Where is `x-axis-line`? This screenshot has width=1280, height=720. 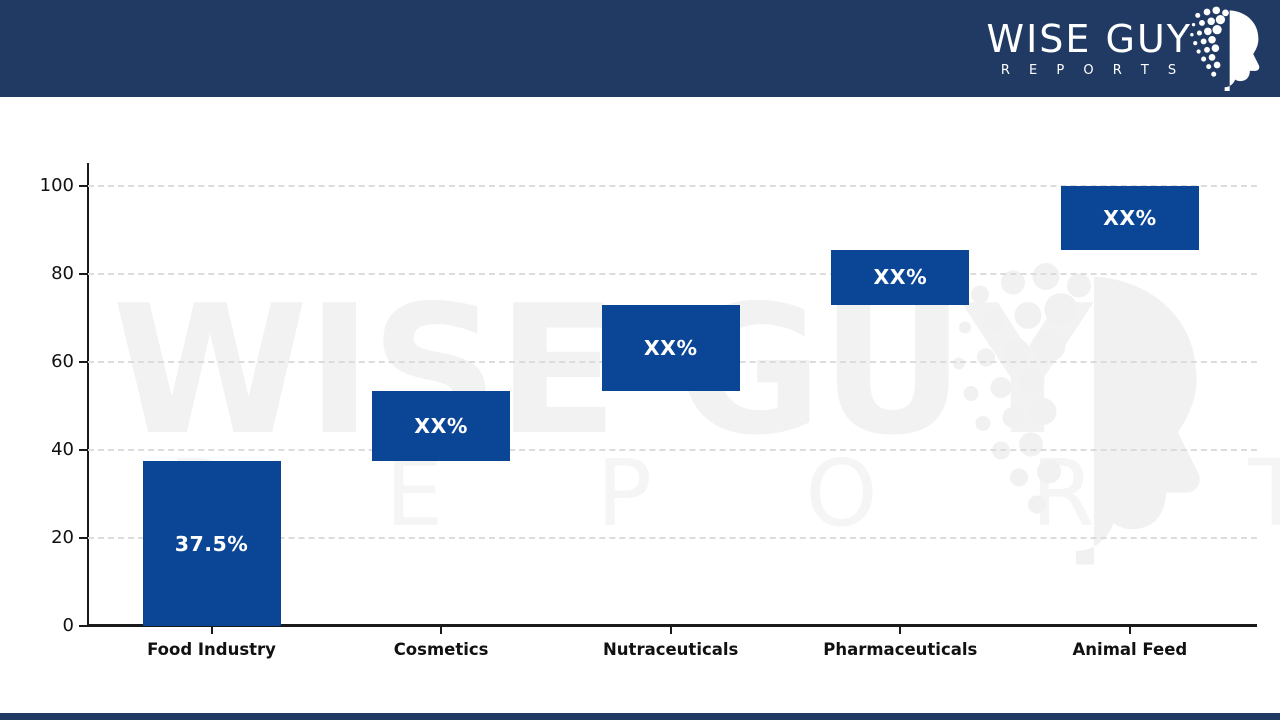
x-axis-line is located at coordinates (672, 625).